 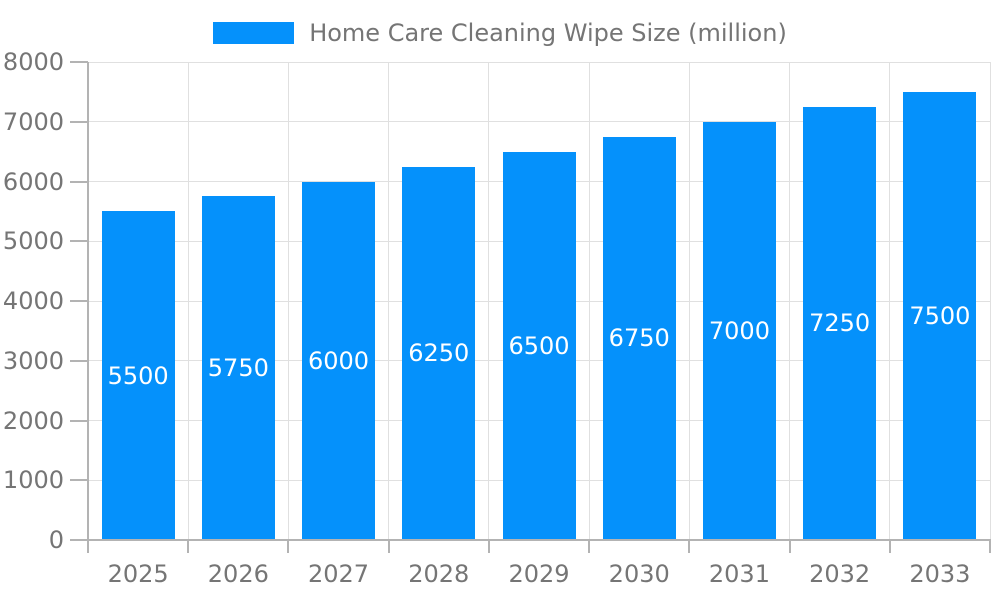 I want to click on bar-value-label: 6750, so click(x=639, y=338).